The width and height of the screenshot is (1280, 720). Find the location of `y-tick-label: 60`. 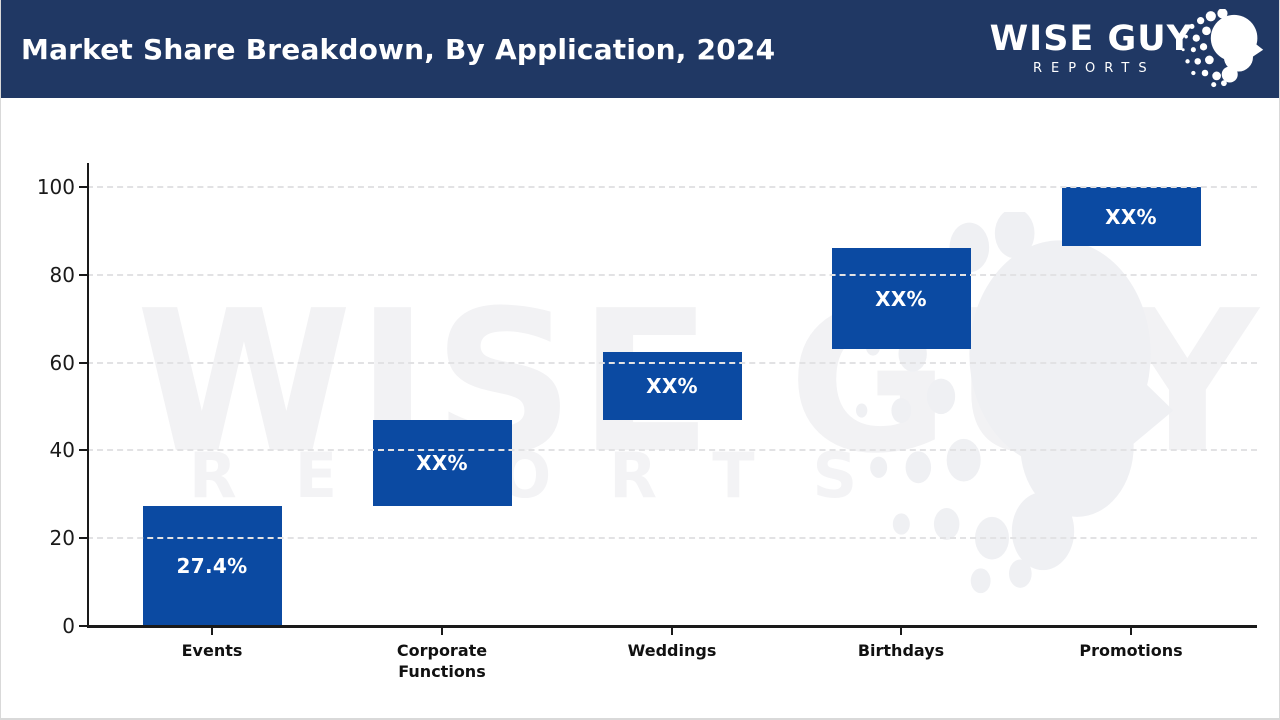

y-tick-label: 60 is located at coordinates (62, 362).